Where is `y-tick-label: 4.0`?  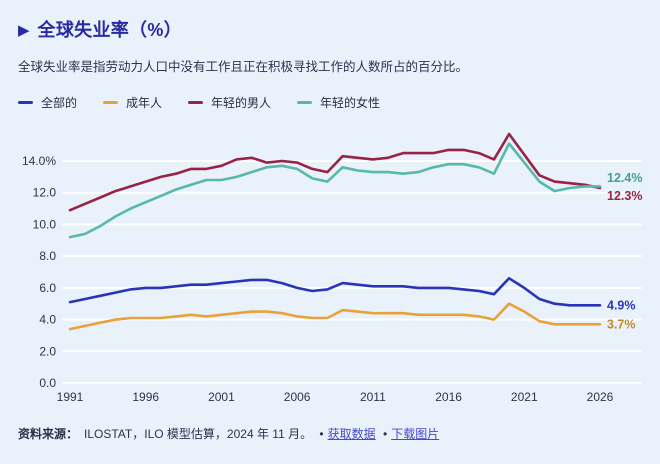
y-tick-label: 4.0 is located at coordinates (47, 320).